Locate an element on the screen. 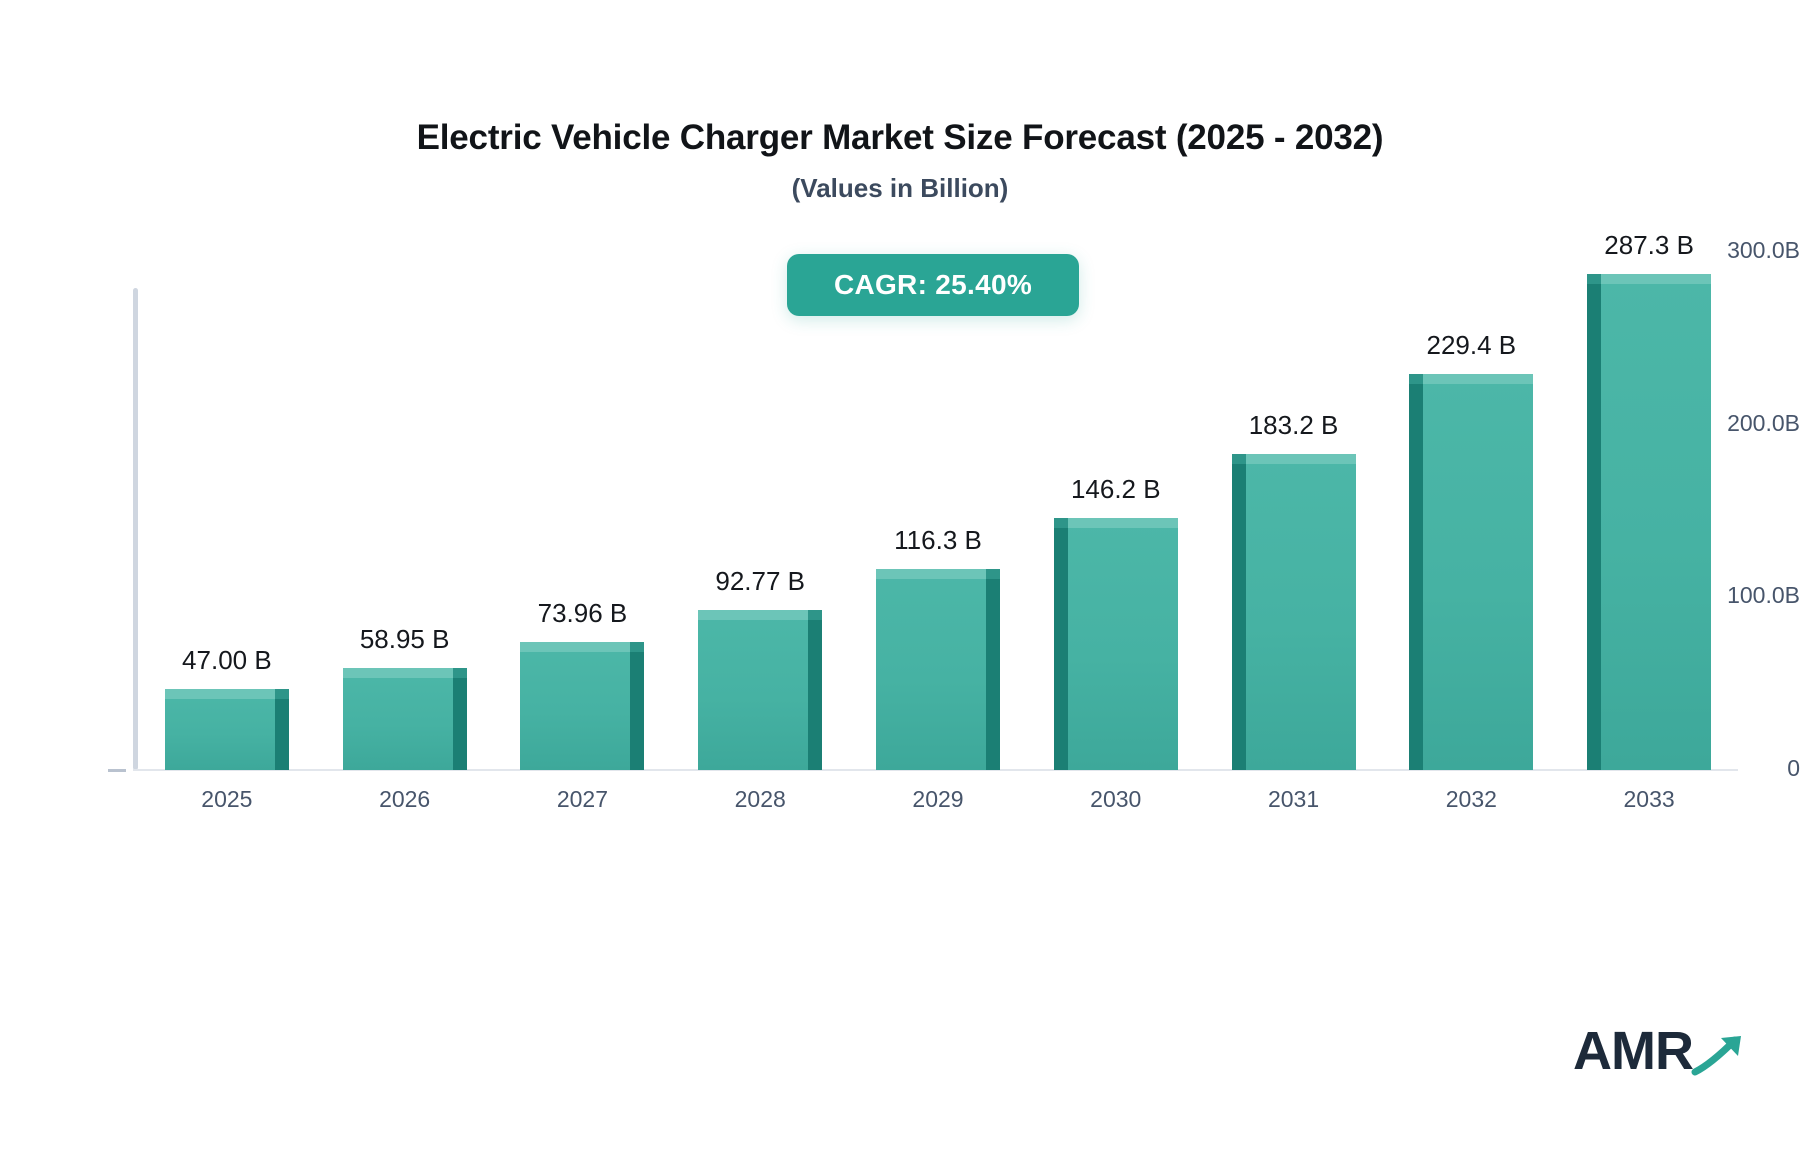 The width and height of the screenshot is (1800, 1156). amr-logo: AMR is located at coordinates (1659, 1051).